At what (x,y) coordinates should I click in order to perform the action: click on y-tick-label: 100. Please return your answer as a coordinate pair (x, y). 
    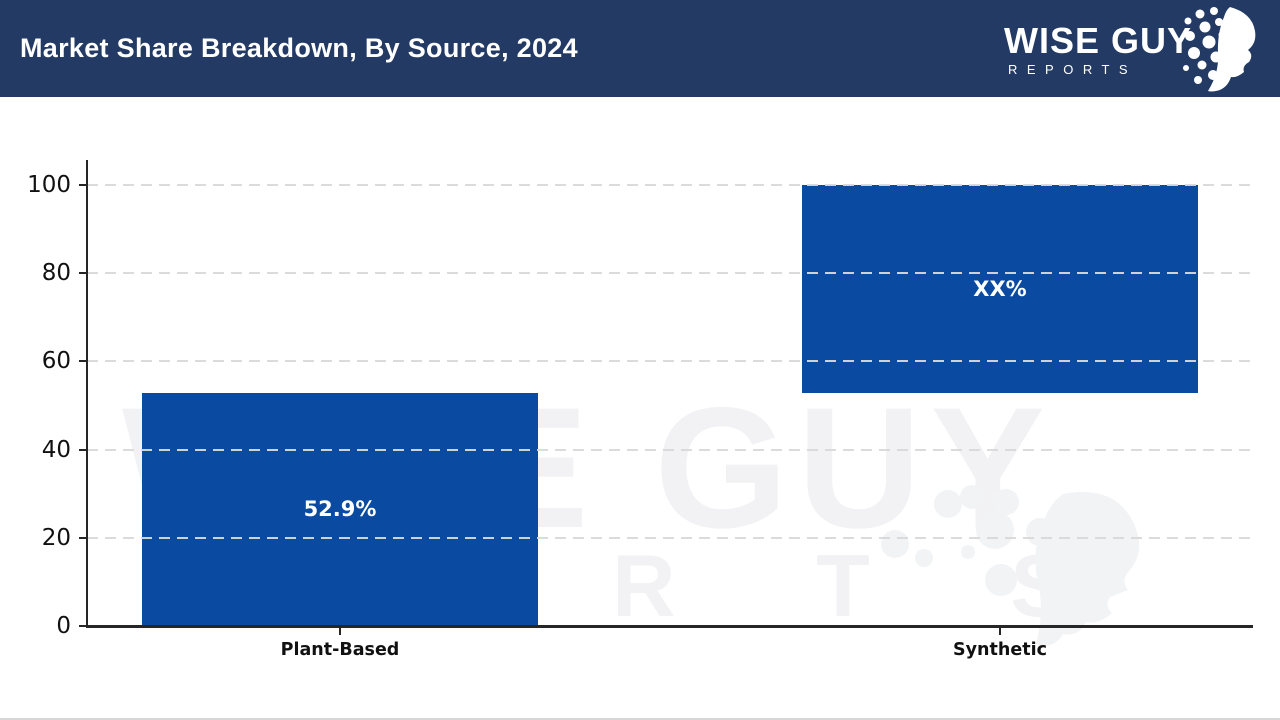
    Looking at the image, I should click on (49, 185).